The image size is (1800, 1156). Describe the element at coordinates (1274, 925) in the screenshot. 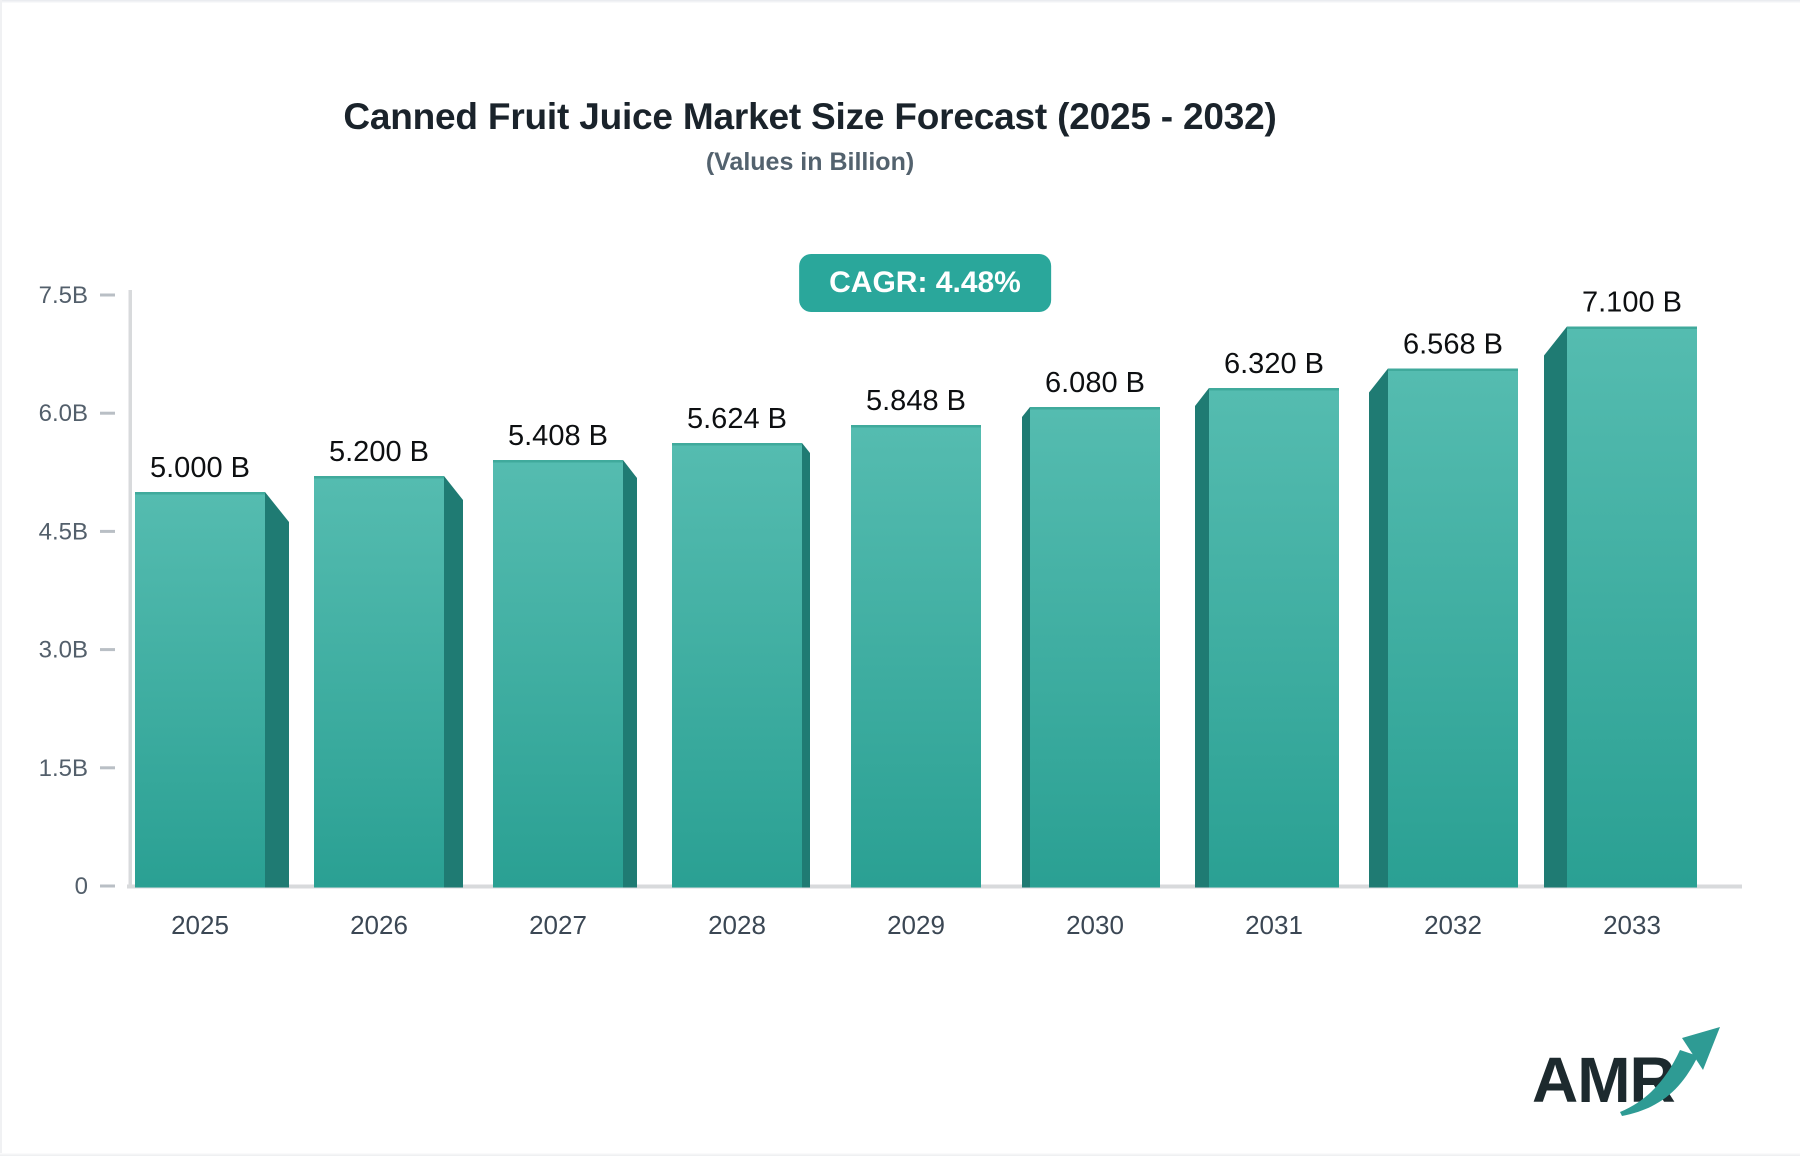

I see `x-tick-label: 2031` at that location.